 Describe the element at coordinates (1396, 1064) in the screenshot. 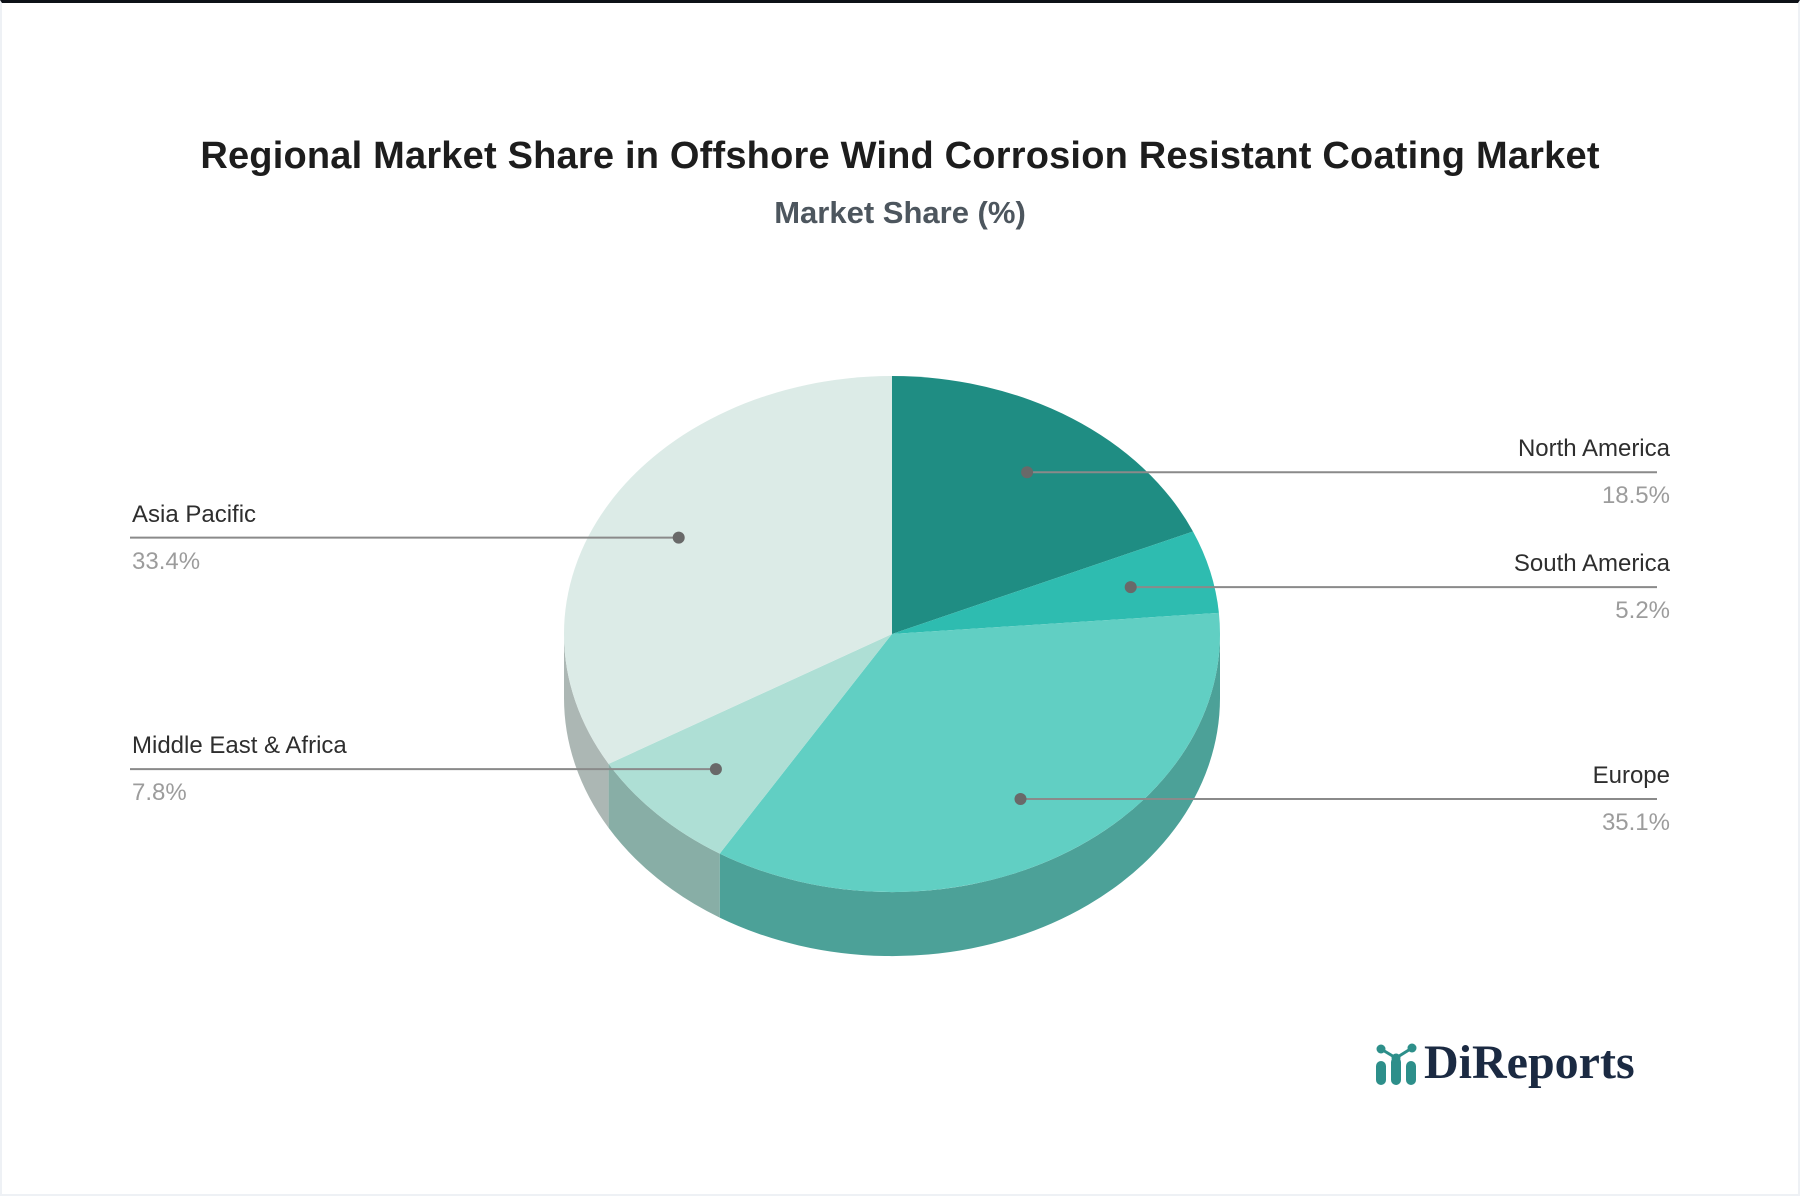

I see `mini-bar-chart-icon` at that location.